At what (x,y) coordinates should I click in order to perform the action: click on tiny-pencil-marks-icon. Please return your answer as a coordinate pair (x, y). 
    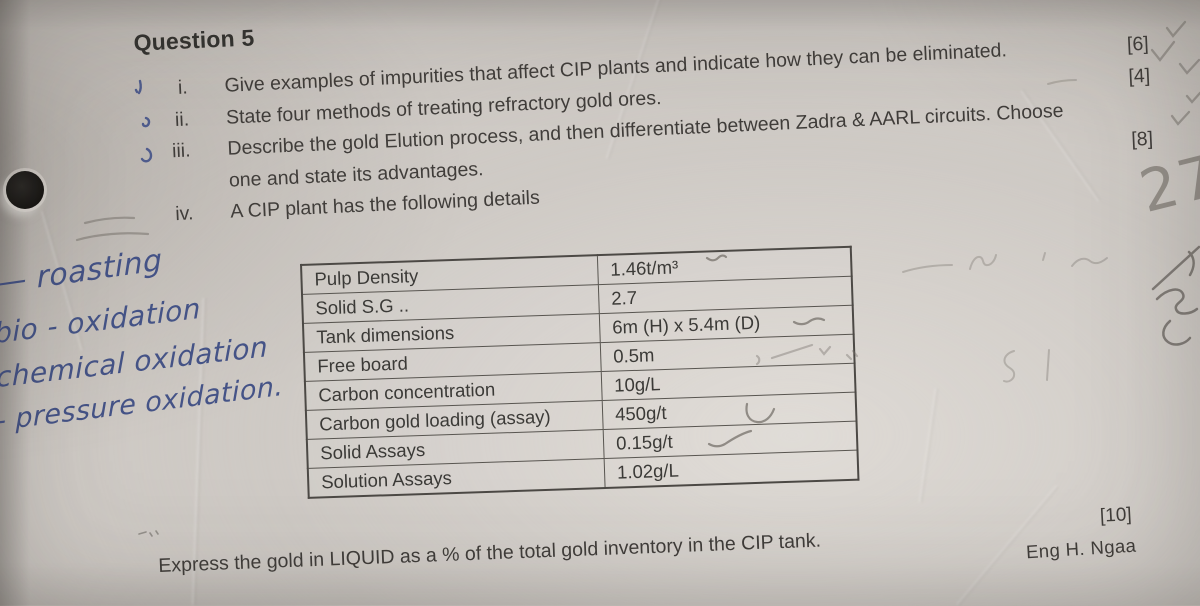
    Looking at the image, I should click on (148, 533).